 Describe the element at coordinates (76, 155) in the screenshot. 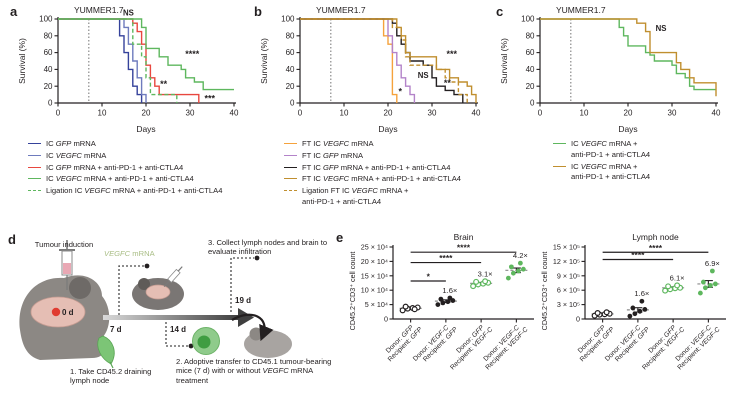

I see `legend-label: IC VEGFC mRNA` at that location.